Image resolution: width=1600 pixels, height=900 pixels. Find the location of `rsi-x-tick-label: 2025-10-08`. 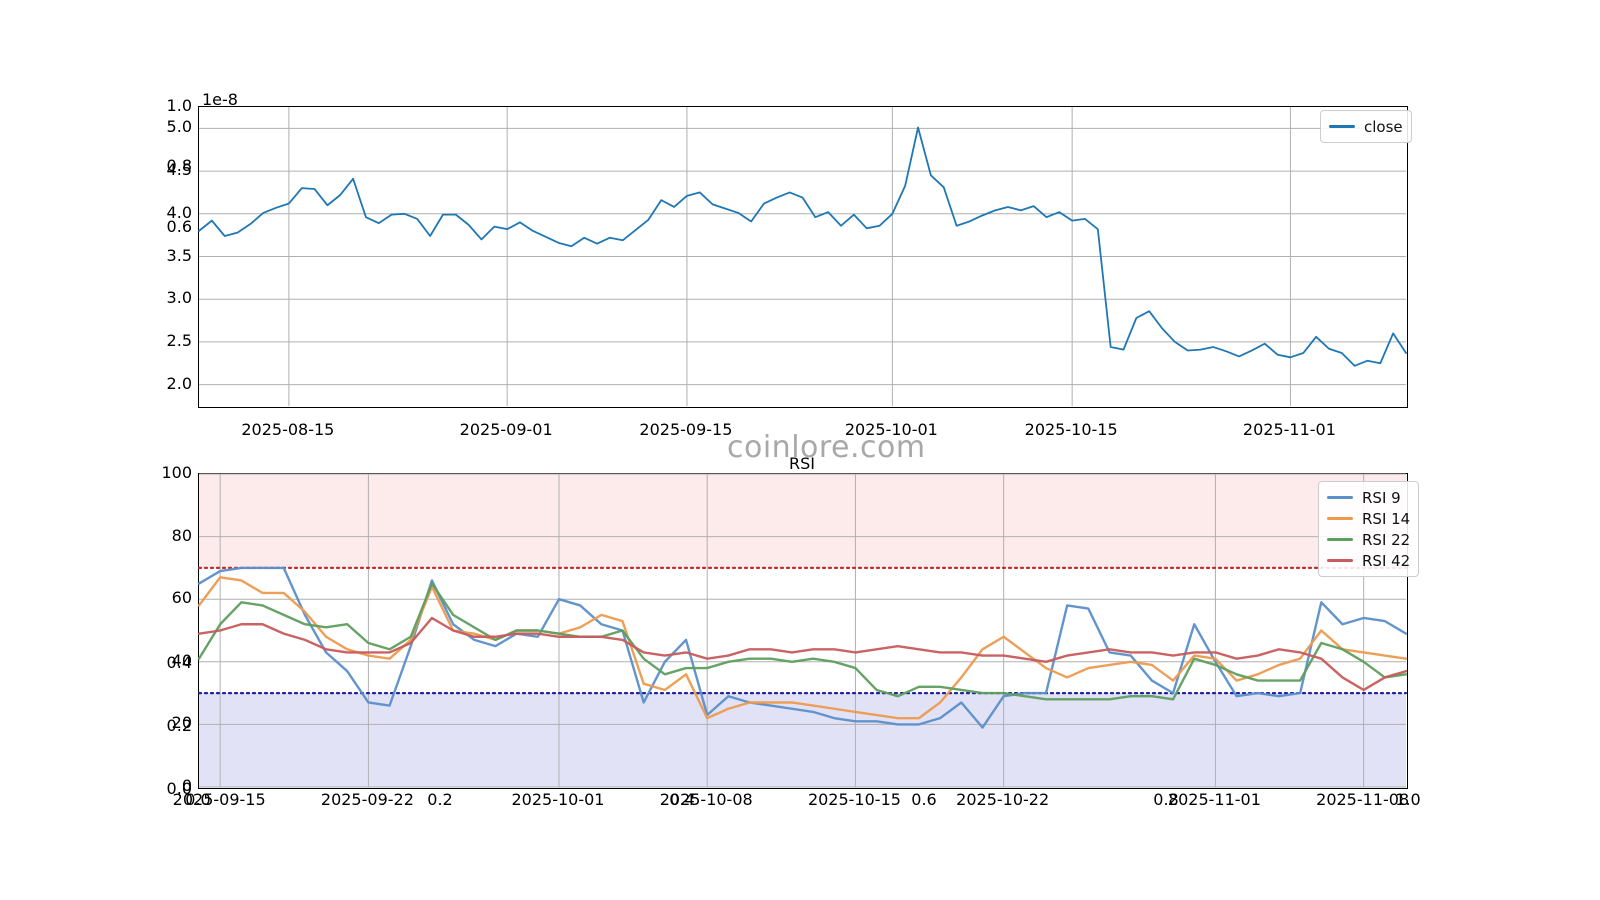

rsi-x-tick-label: 2025-10-08 is located at coordinates (706, 799).